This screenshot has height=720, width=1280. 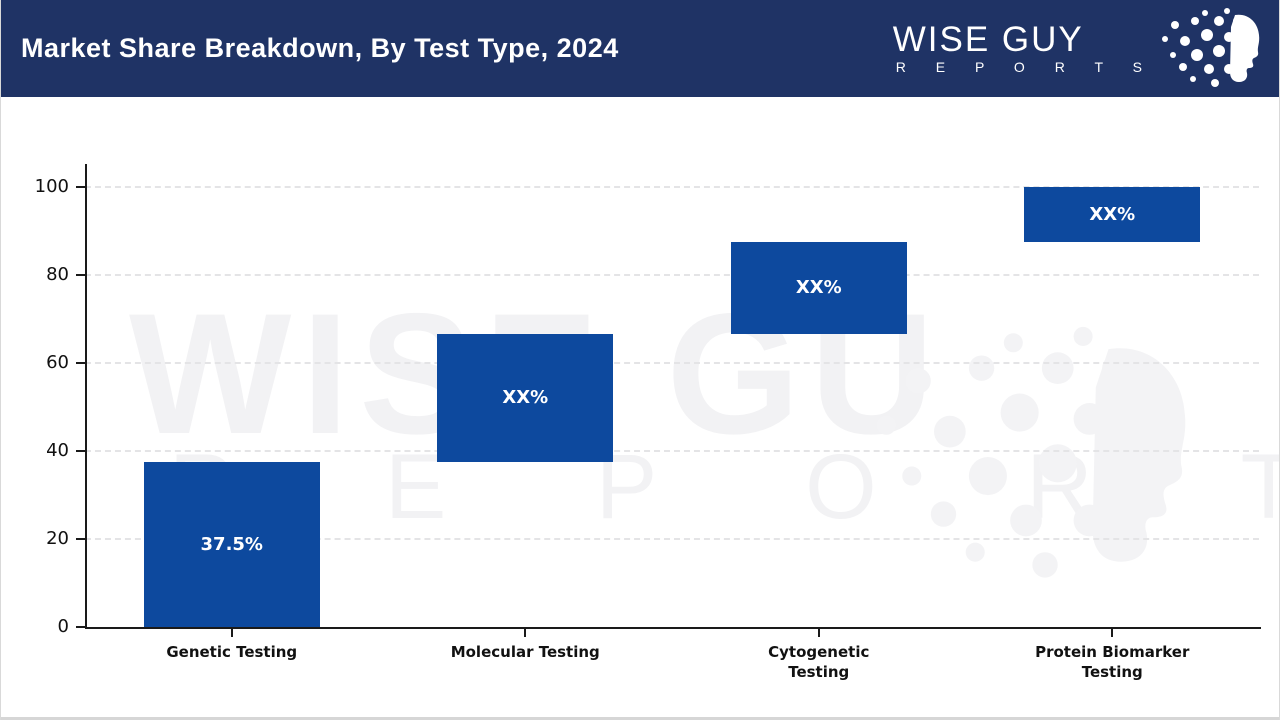 What do you see at coordinates (640, 718) in the screenshot?
I see `bottom-border` at bounding box center [640, 718].